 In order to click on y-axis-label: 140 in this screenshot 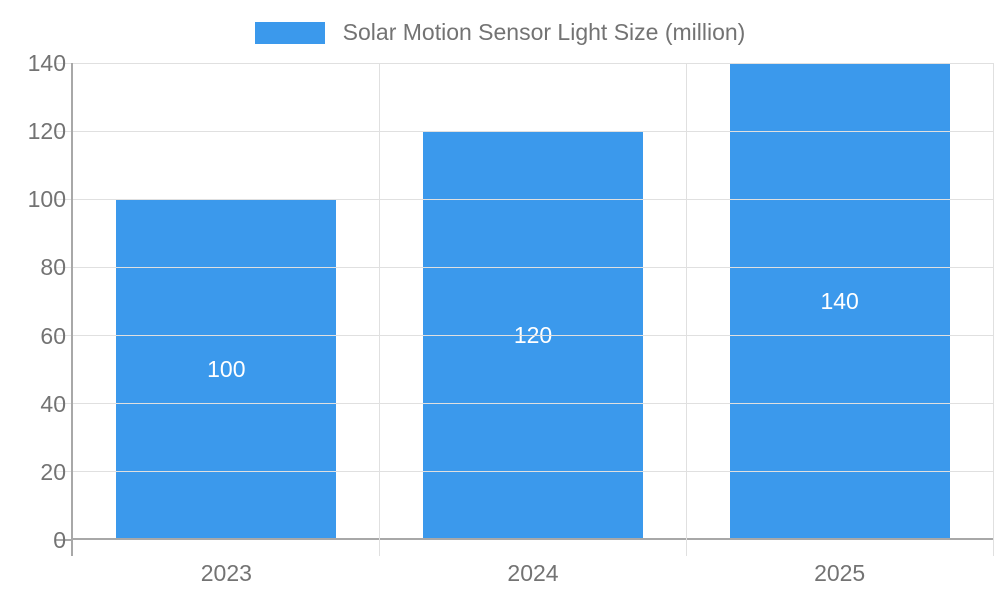, I will do `click(46, 63)`.